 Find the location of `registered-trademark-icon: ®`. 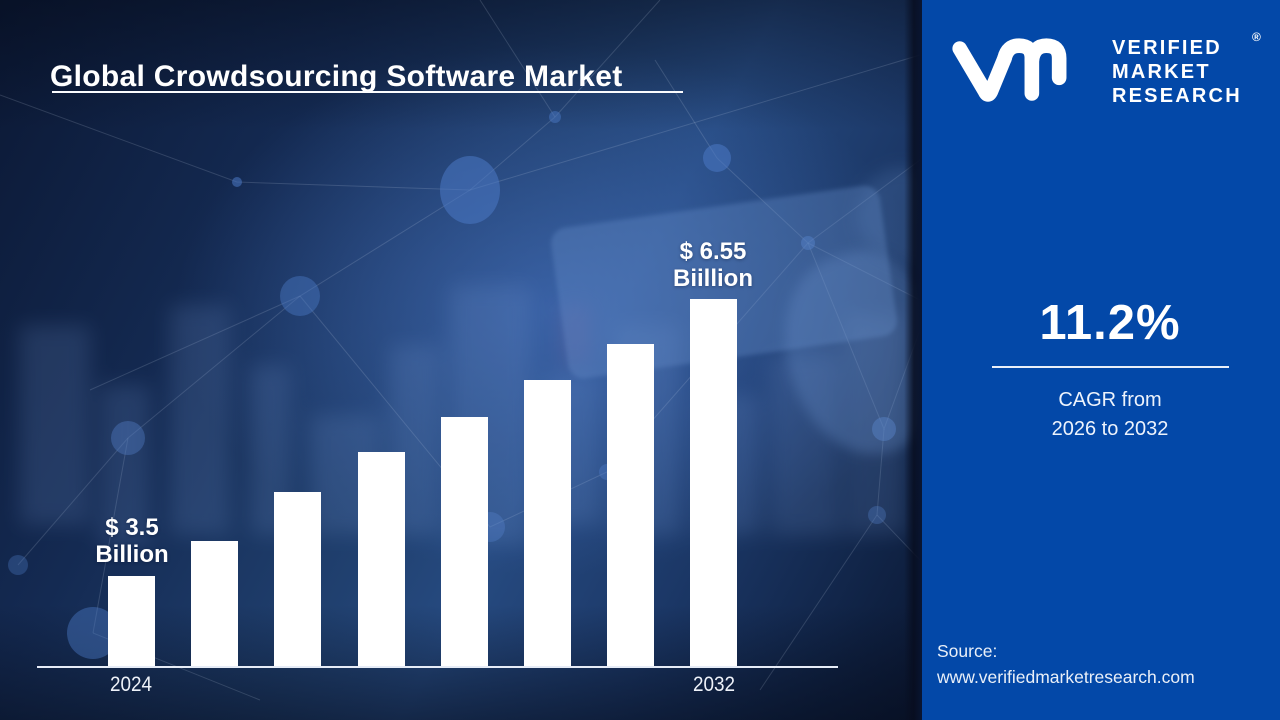

registered-trademark-icon: ® is located at coordinates (1256, 37).